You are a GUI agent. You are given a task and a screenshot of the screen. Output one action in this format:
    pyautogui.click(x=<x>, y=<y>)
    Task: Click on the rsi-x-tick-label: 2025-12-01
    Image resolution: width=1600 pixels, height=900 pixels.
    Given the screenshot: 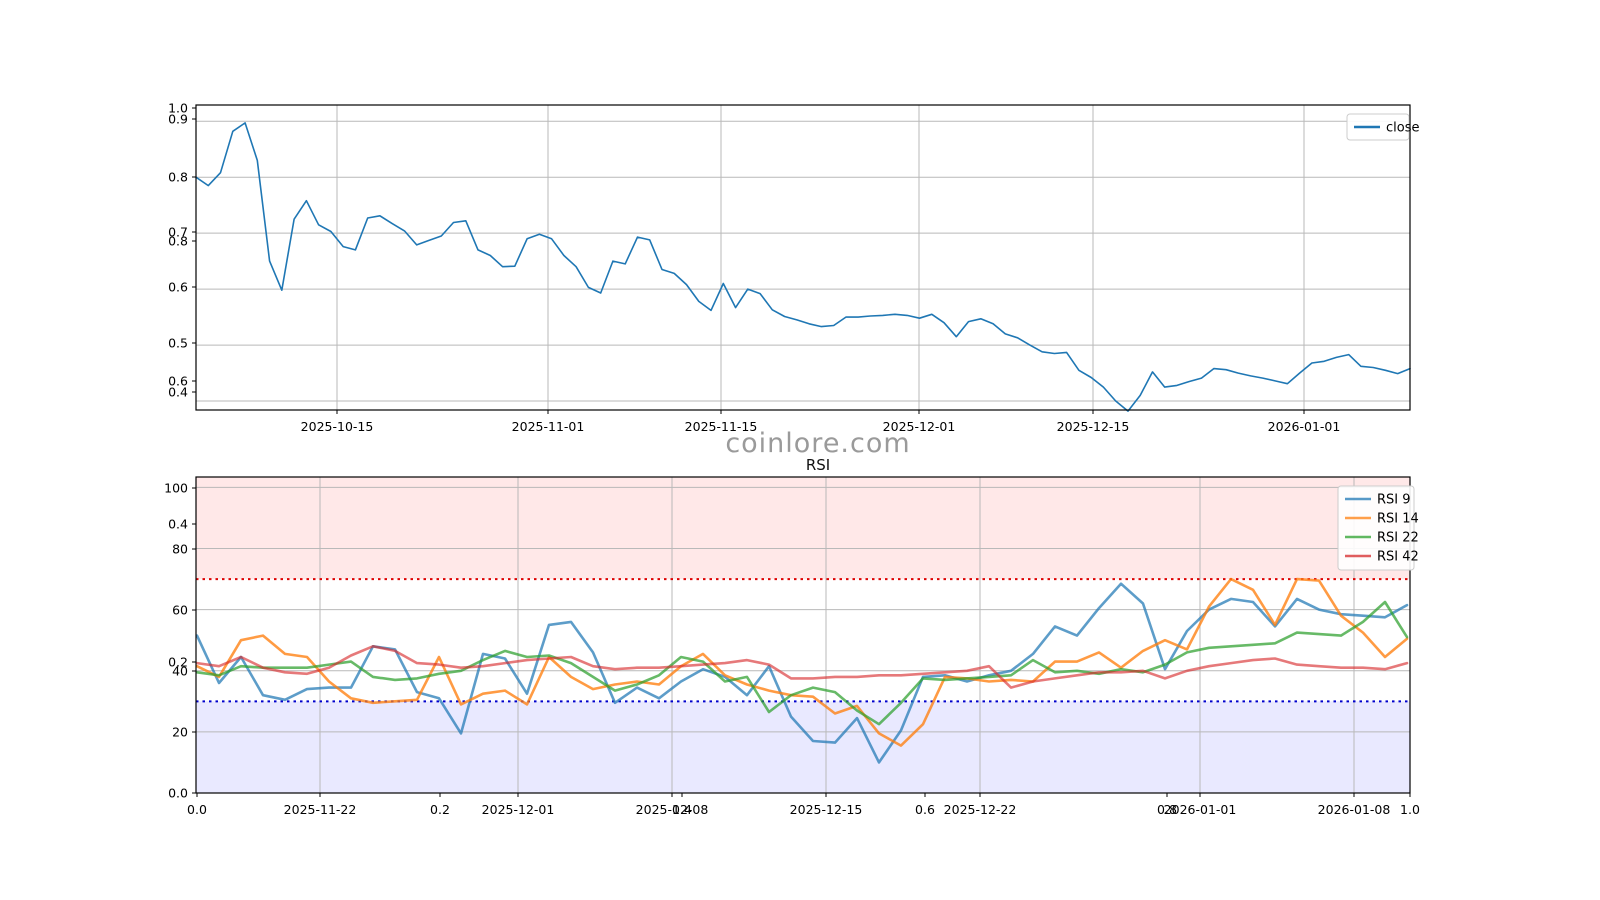 What is the action you would take?
    pyautogui.click(x=518, y=809)
    